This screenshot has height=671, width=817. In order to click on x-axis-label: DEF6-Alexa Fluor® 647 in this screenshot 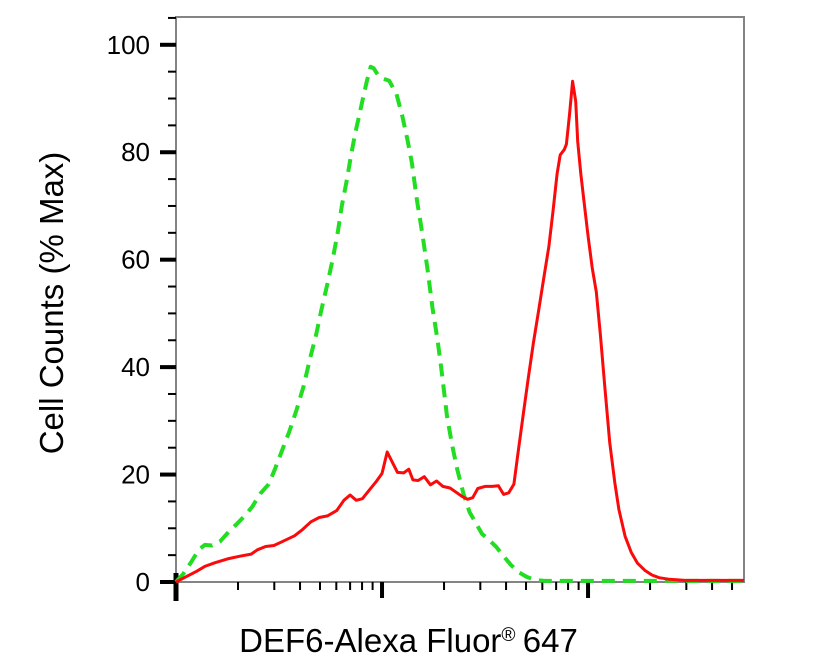, I will do `click(408, 641)`.